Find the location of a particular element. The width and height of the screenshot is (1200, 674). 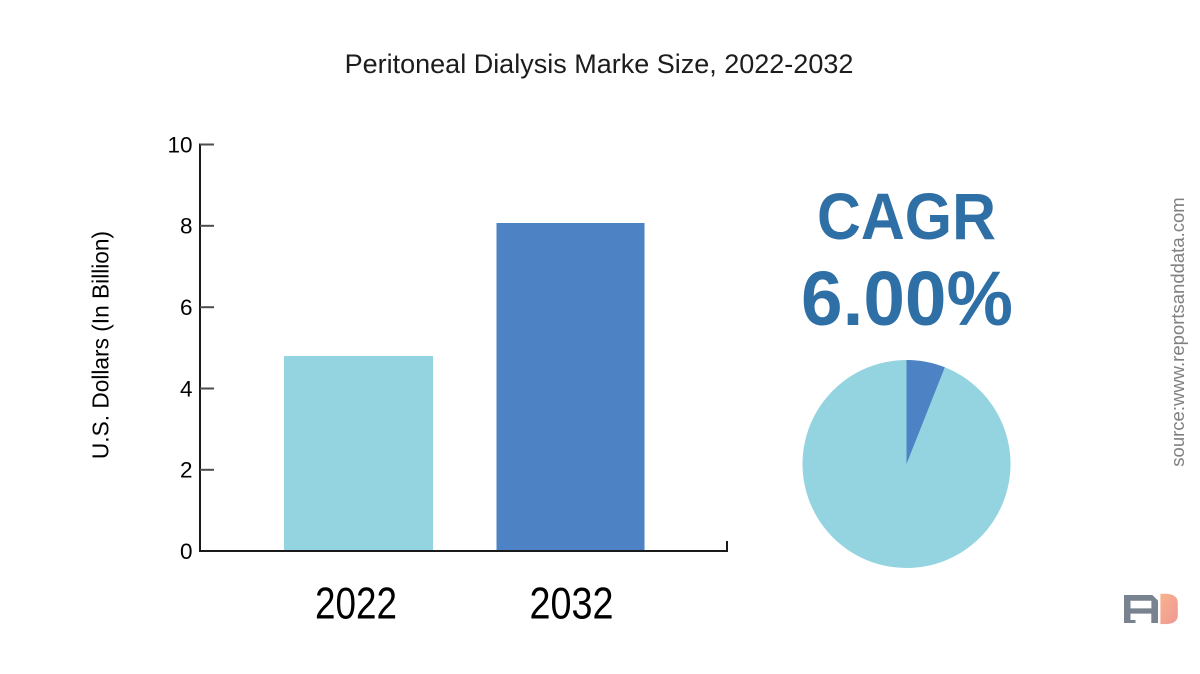

svg-text: U.S. Dollars (In Billion) is located at coordinates (101, 345).